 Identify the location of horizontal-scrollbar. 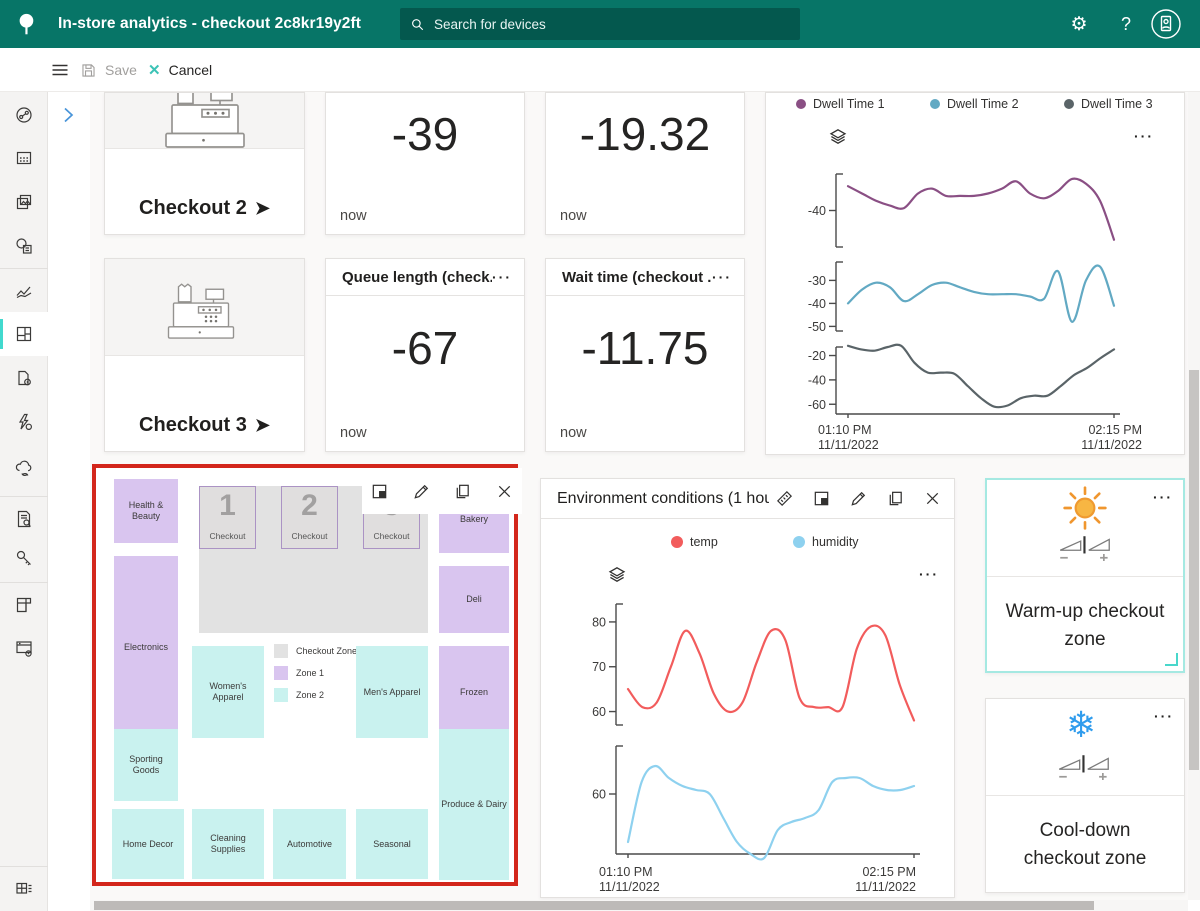
(639, 905).